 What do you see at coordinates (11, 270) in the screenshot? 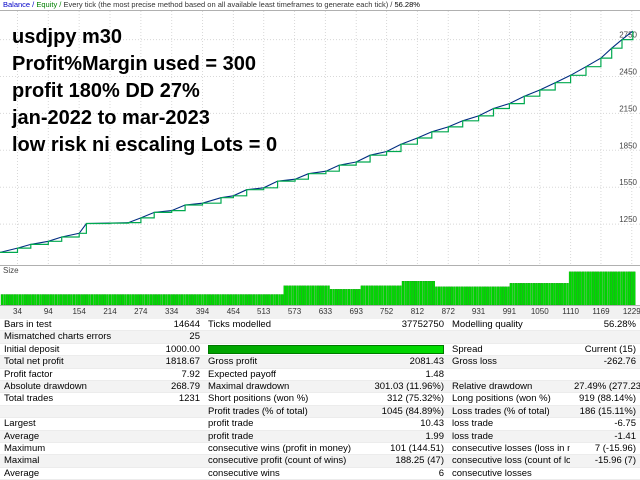
I see `lot-size-axis-label: Size` at bounding box center [11, 270].